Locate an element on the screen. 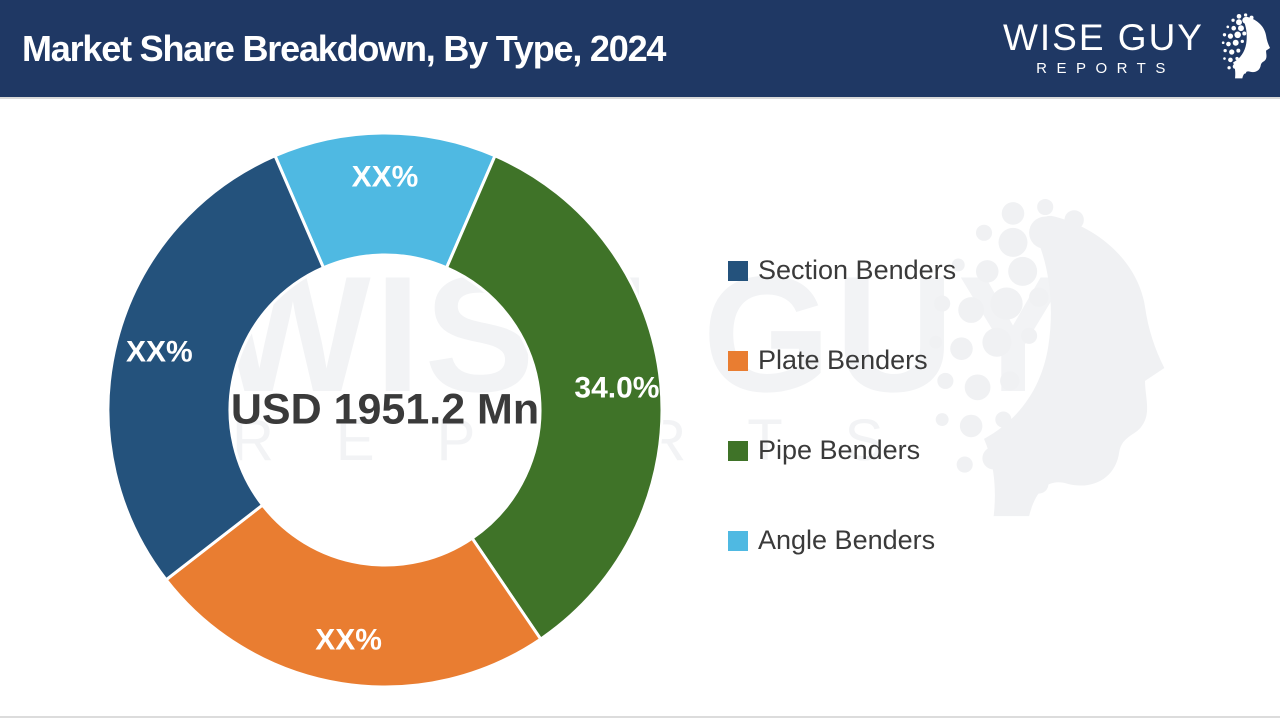 This screenshot has width=1280, height=720. legend-label: Angle Benders is located at coordinates (847, 540).